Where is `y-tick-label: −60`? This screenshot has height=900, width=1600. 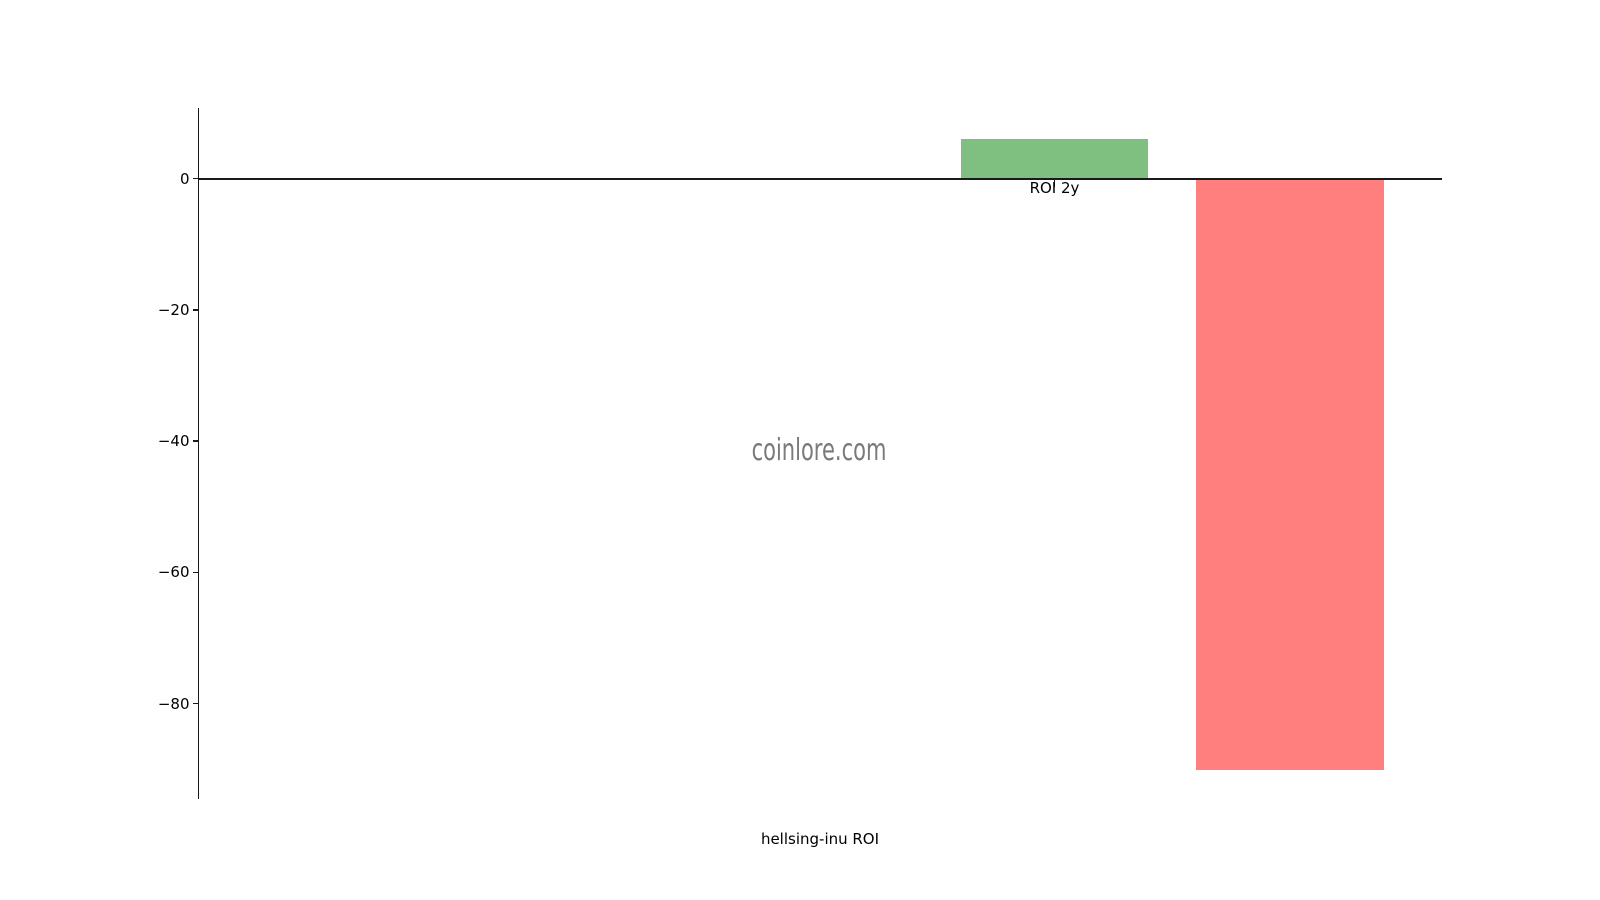 y-tick-label: −60 is located at coordinates (173, 572).